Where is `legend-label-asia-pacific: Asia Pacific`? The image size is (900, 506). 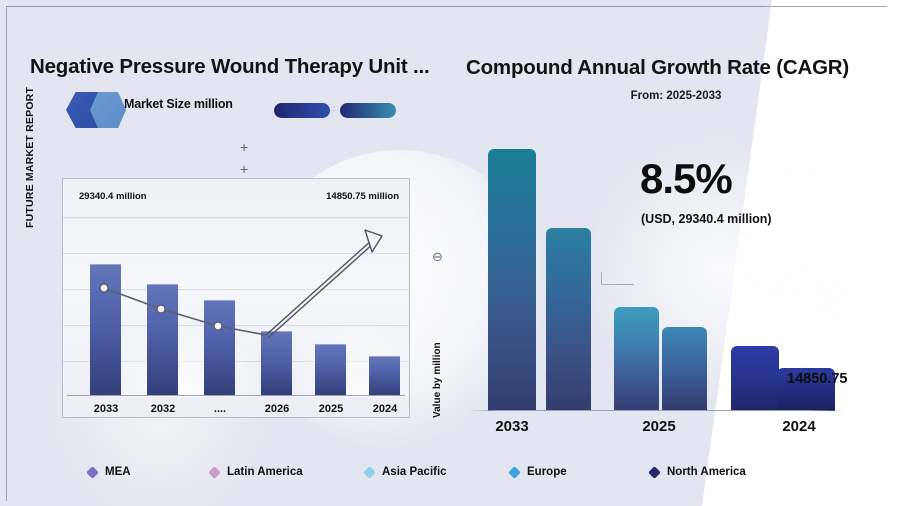 legend-label-asia-pacific: Asia Pacific is located at coordinates (414, 472).